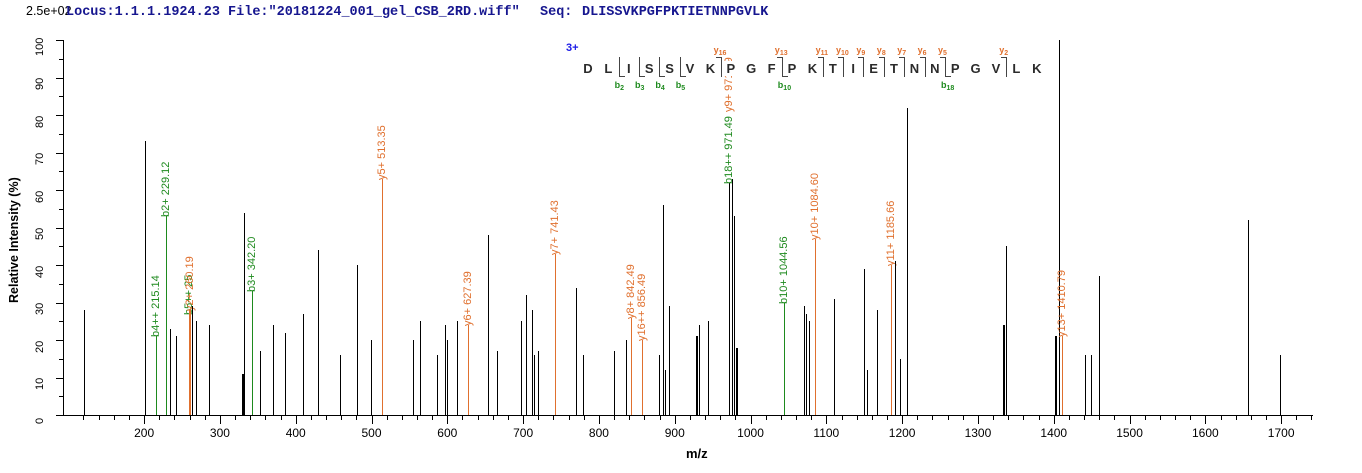 Image resolution: width=1362 pixels, height=473 pixels. I want to click on ion-number: 11, so click(824, 53).